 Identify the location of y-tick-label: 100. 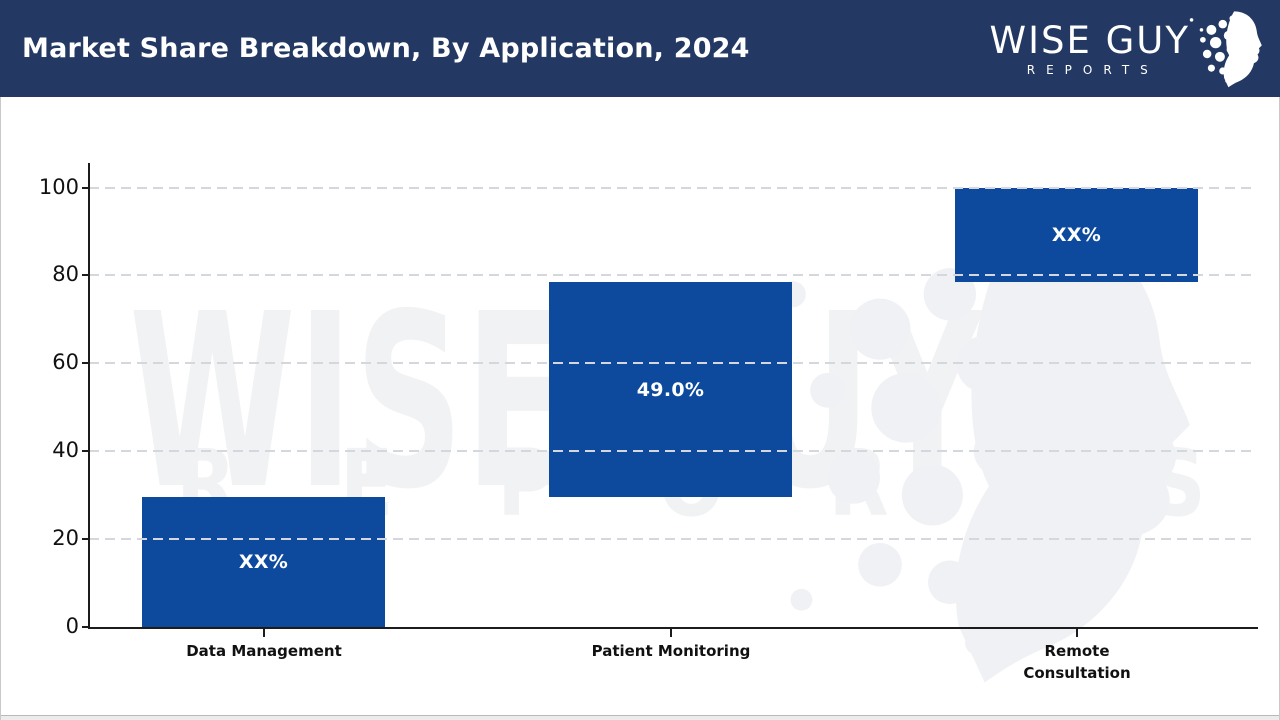
(58, 186).